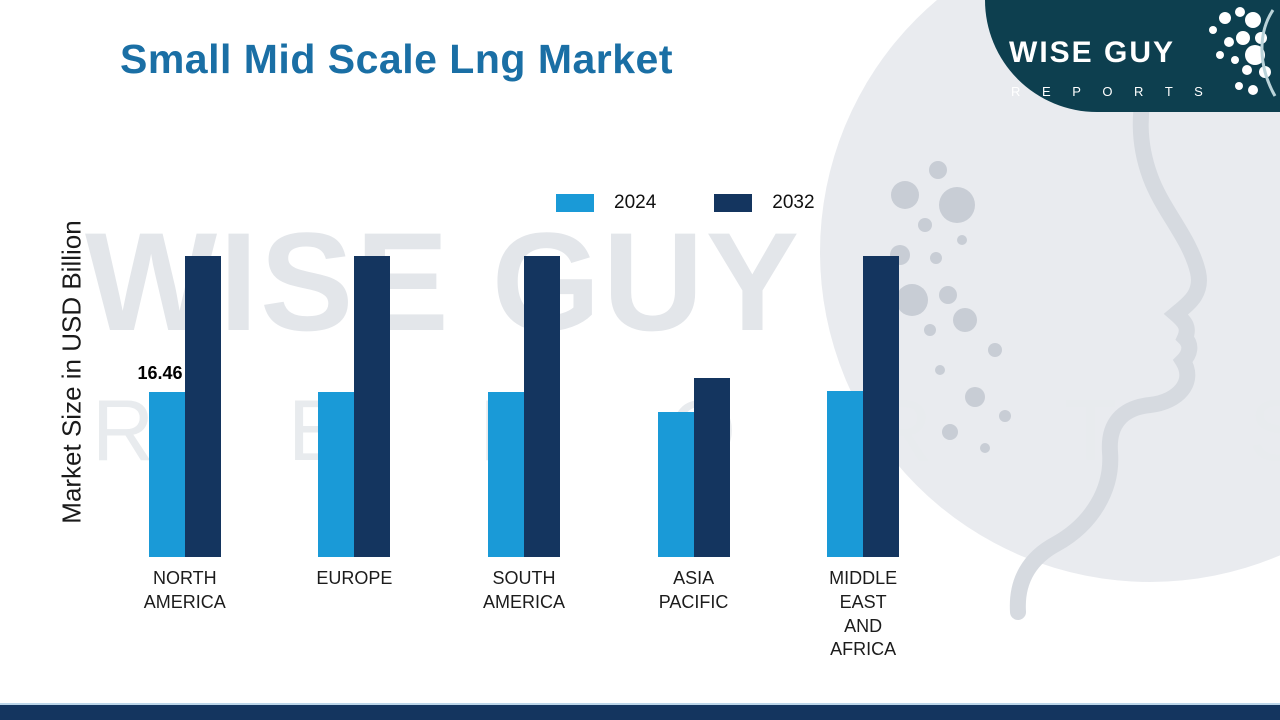 Image resolution: width=1280 pixels, height=720 pixels. Describe the element at coordinates (1092, 52) in the screenshot. I see `logo-wiseguy-text: WISE GUY` at that location.